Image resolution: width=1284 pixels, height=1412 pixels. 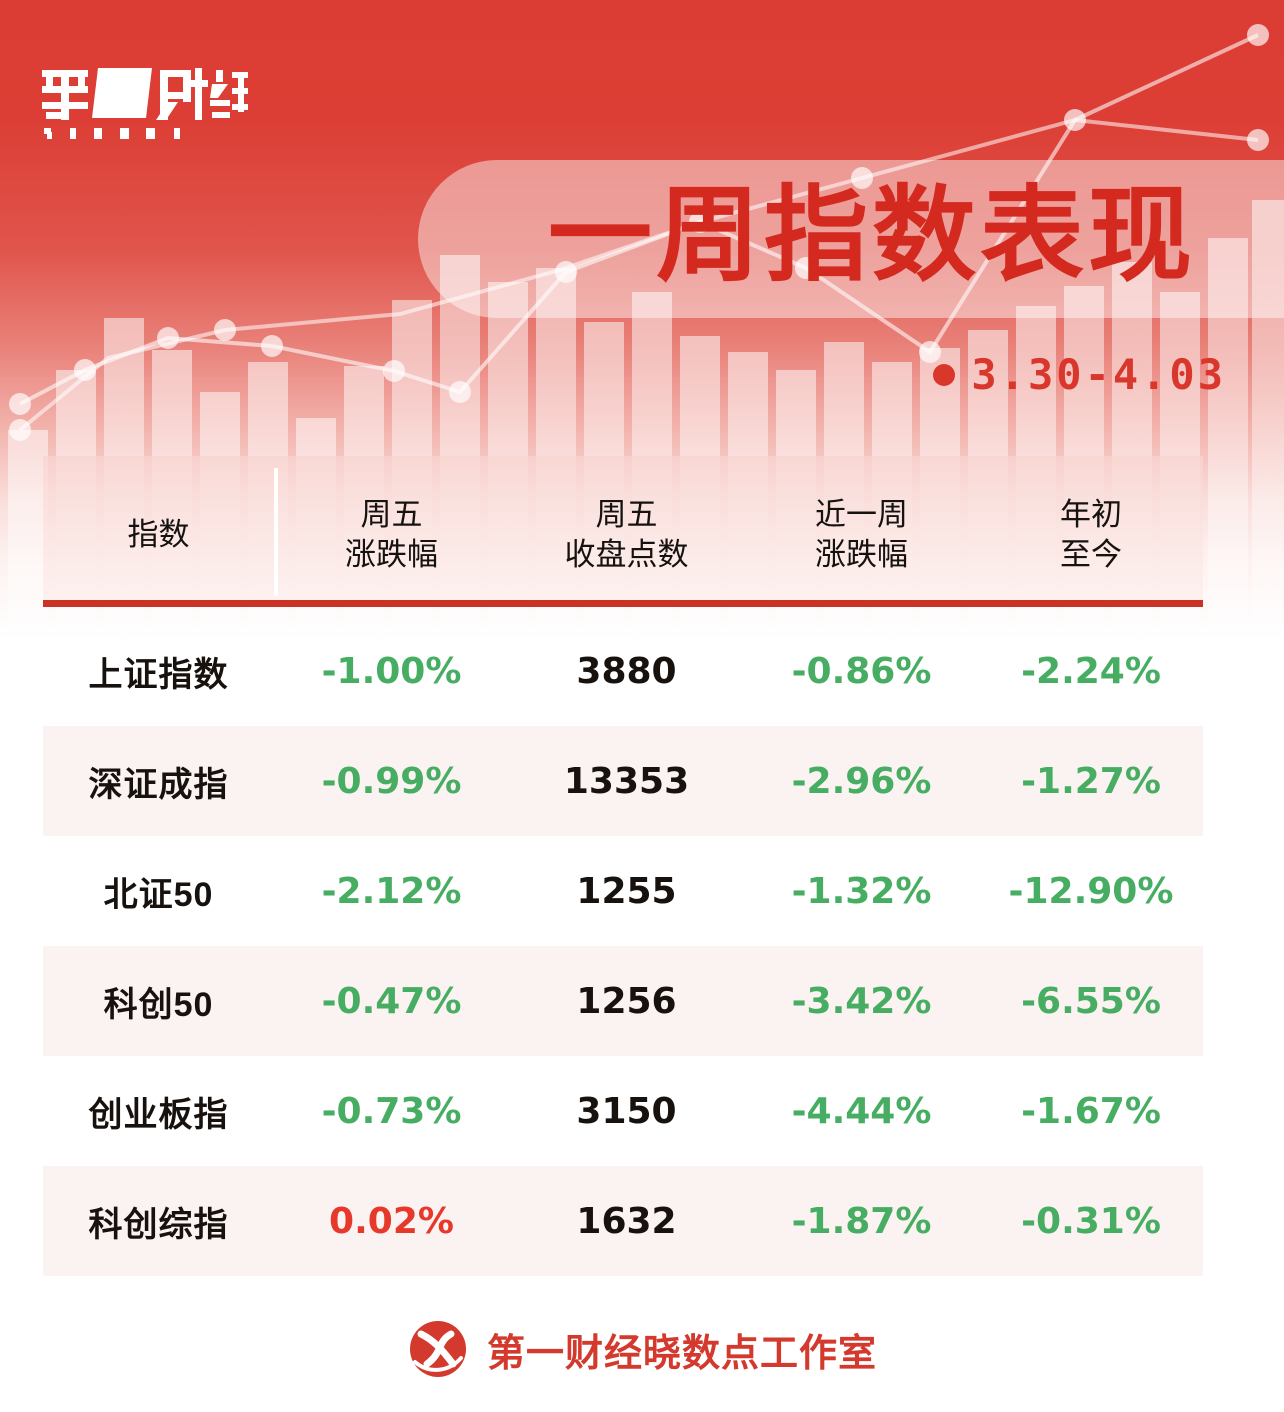 I want to click on cell-index-name: 科创50, so click(x=158, y=1004).